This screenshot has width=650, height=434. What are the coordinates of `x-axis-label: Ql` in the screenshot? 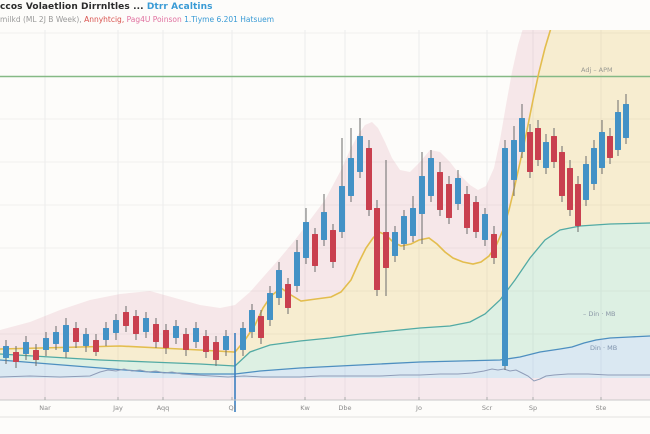 It's located at (232, 408).